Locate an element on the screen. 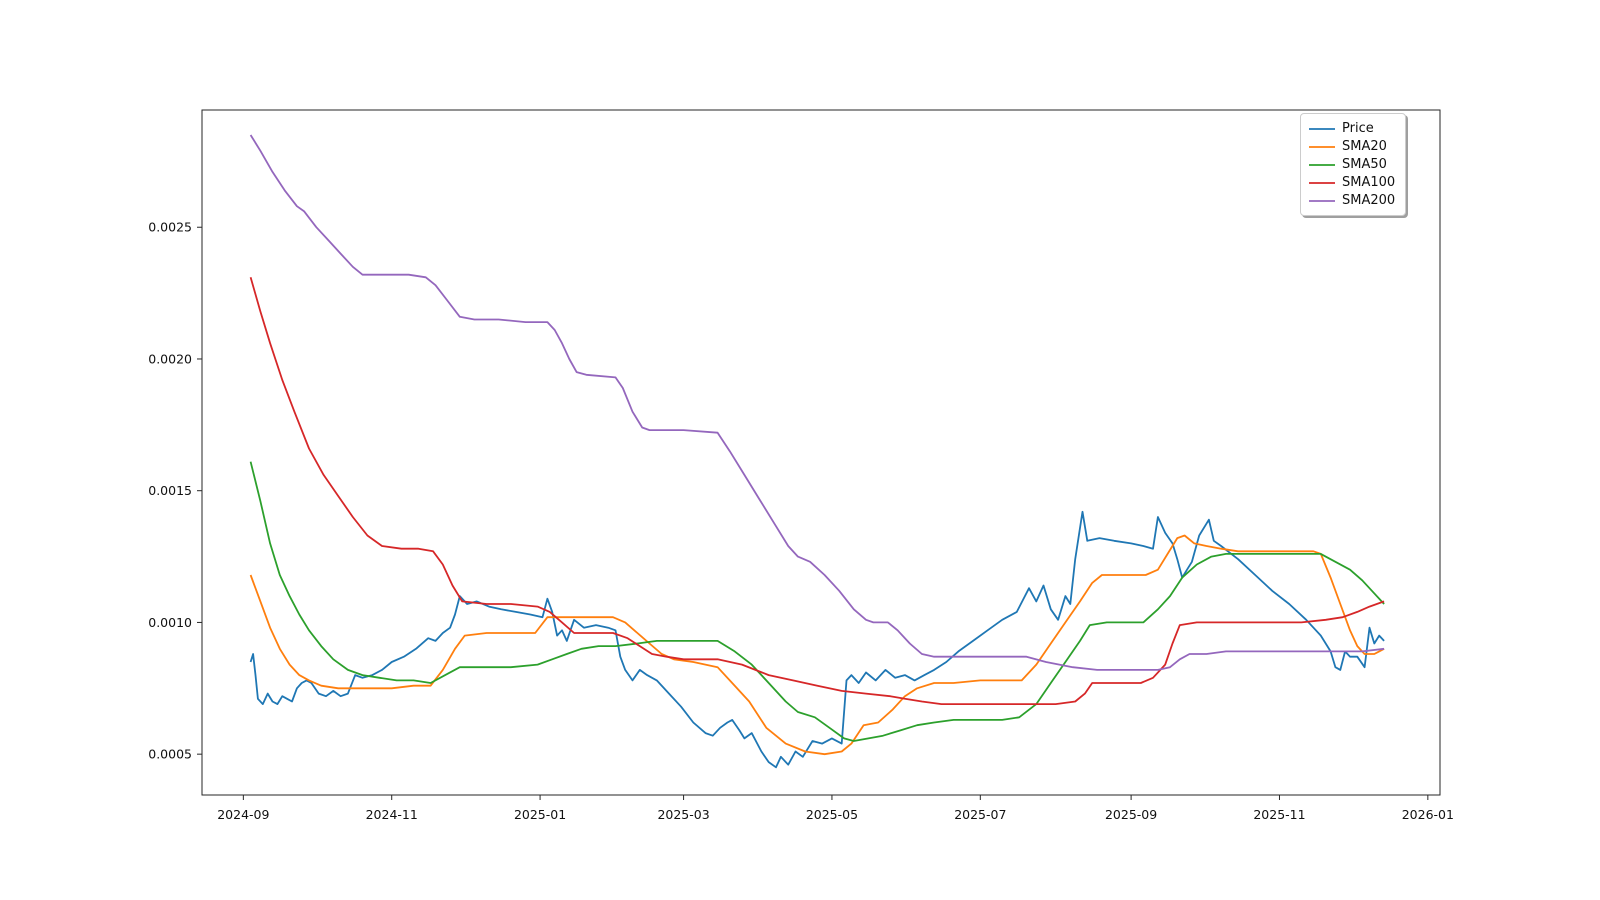 The image size is (1600, 900). legend-entry-price: Price is located at coordinates (1353, 128).